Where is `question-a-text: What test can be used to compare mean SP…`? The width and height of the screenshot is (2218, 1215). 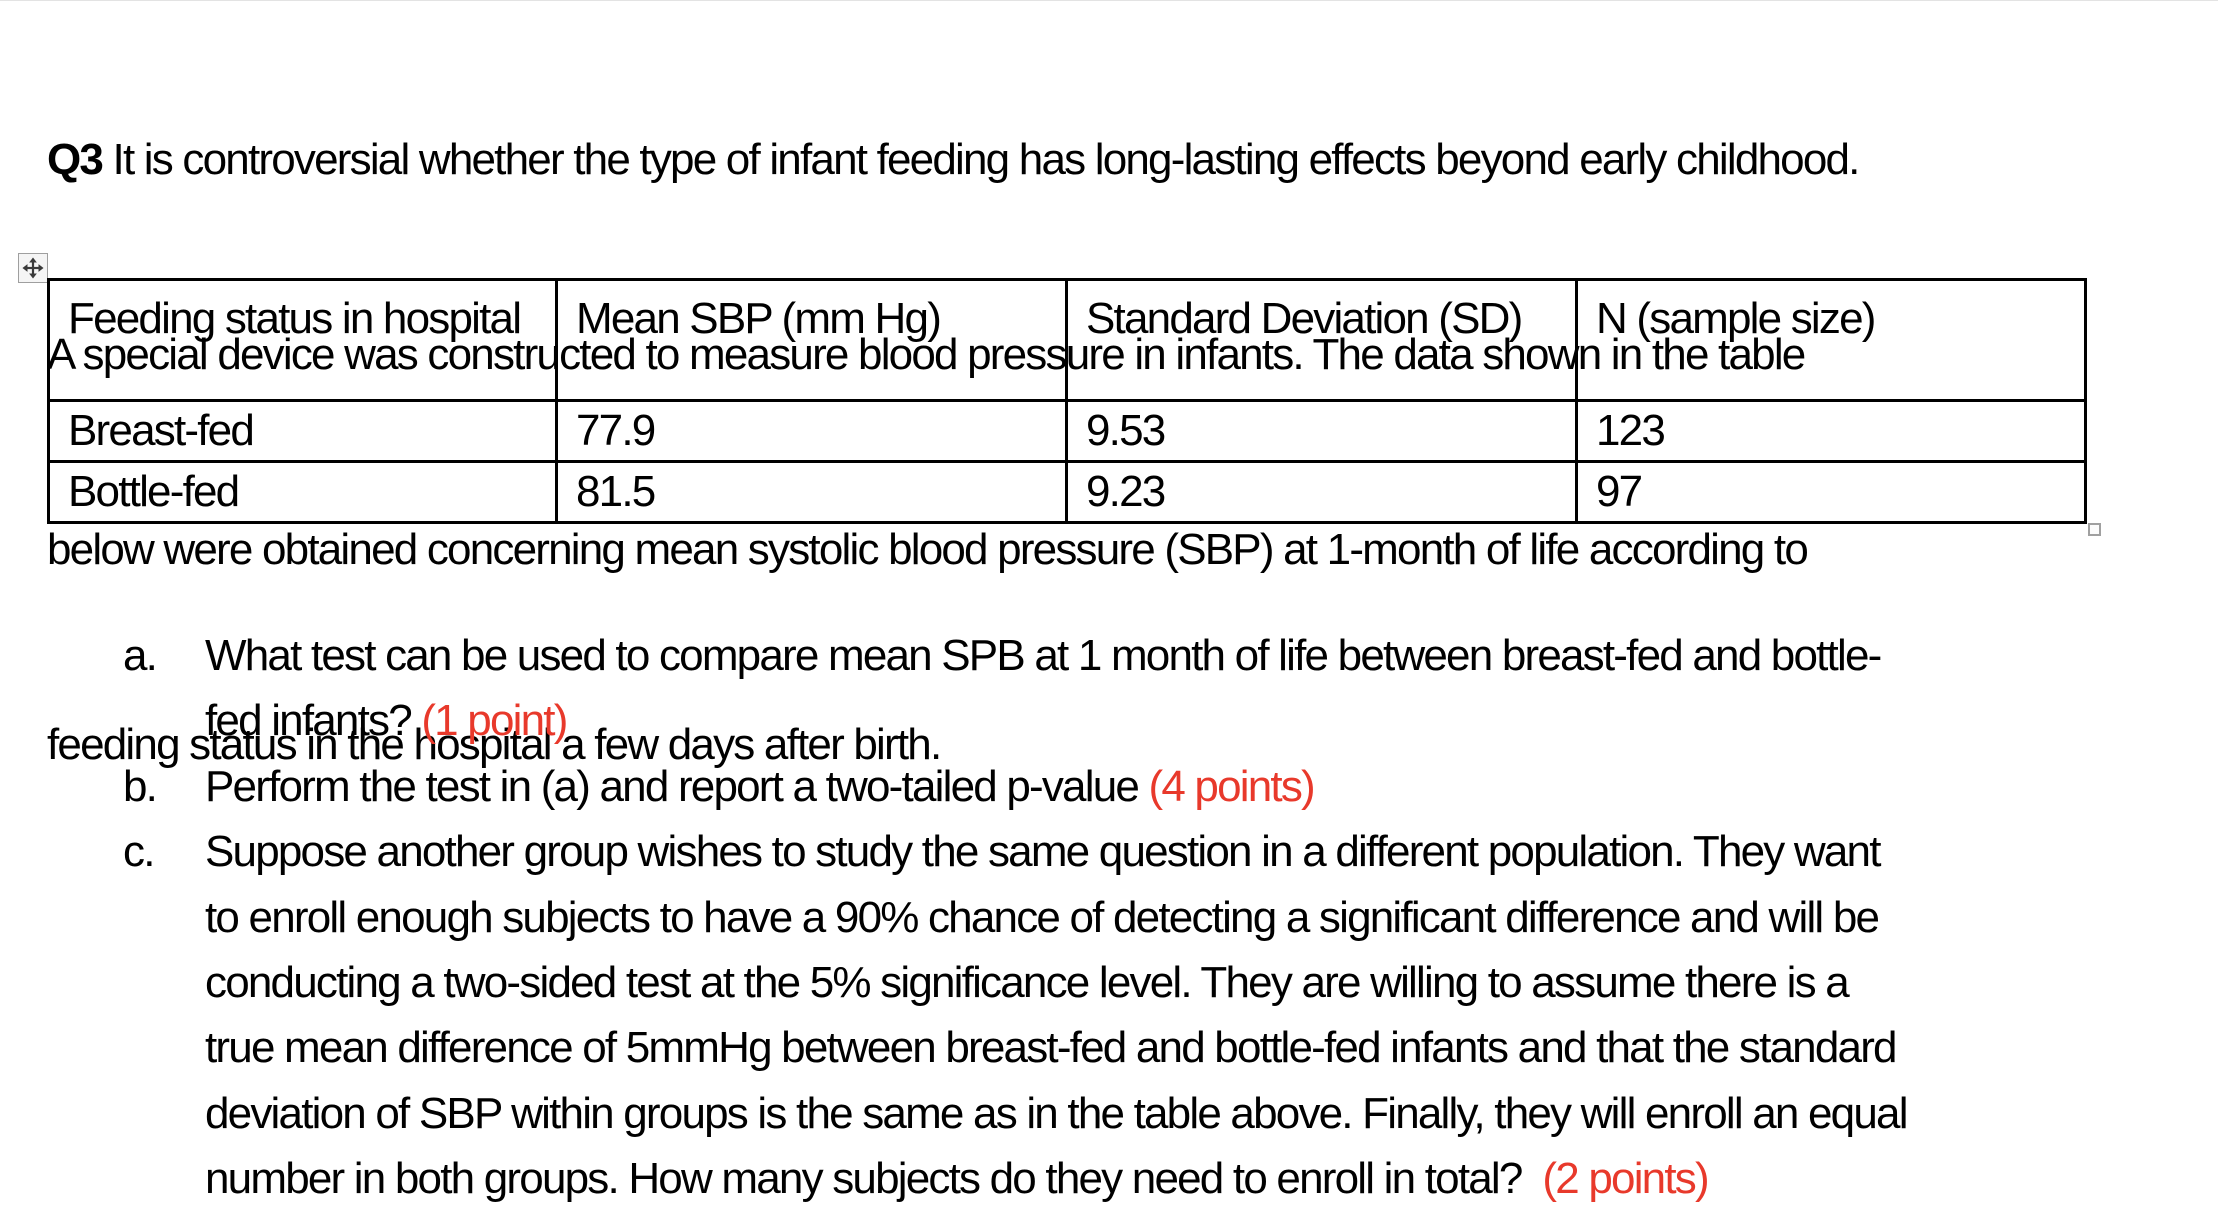 question-a-text: What test can be used to compare mean SP… is located at coordinates (1043, 655).